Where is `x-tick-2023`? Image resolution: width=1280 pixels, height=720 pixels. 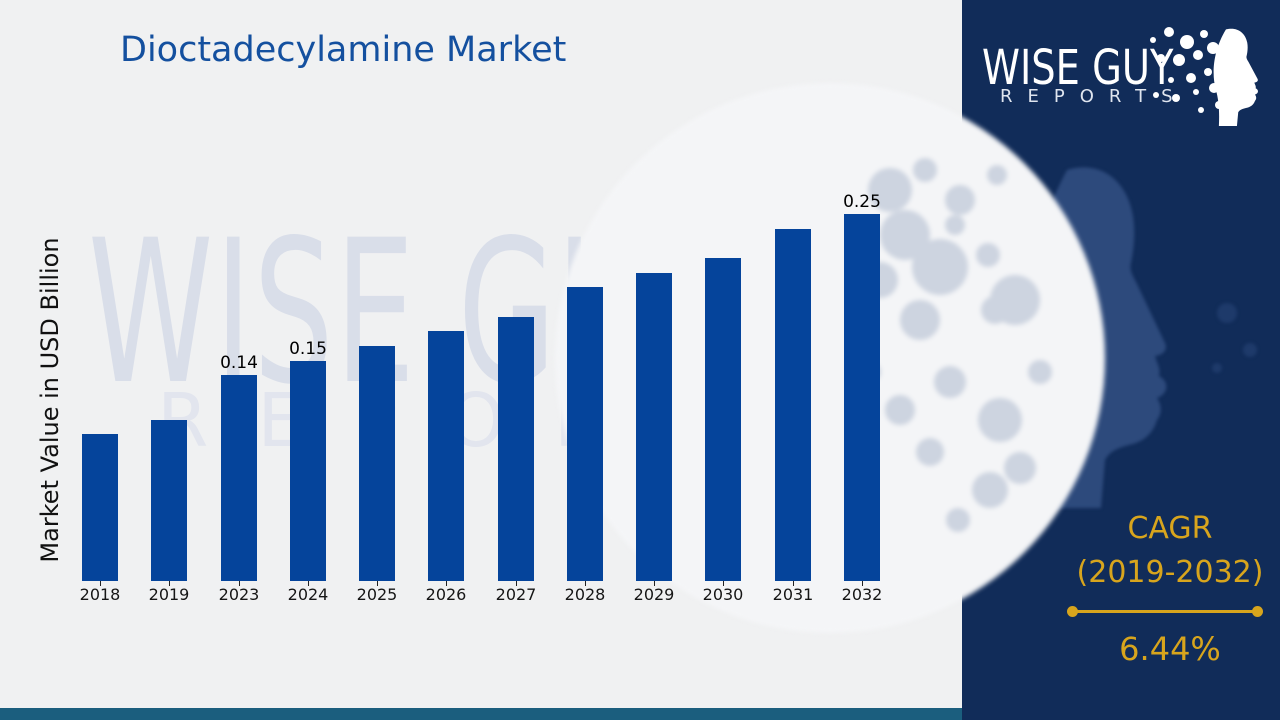
x-tick-2023 is located at coordinates (239, 583).